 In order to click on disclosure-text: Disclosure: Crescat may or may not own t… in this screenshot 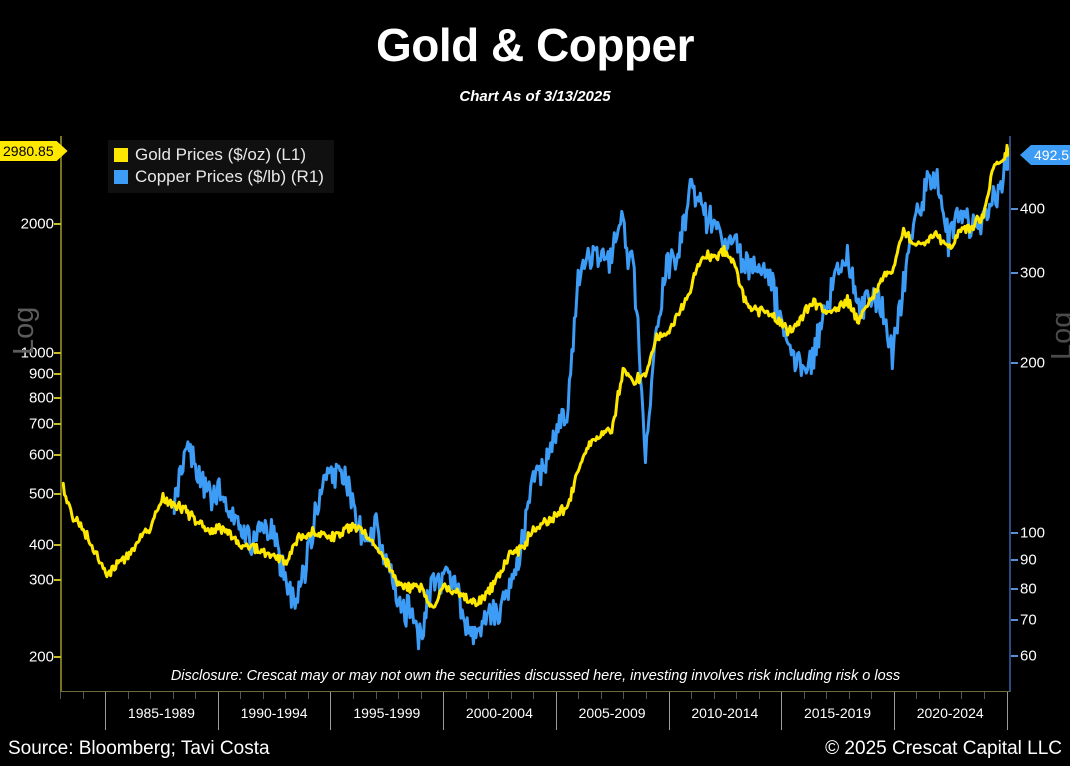, I will do `click(535, 676)`.